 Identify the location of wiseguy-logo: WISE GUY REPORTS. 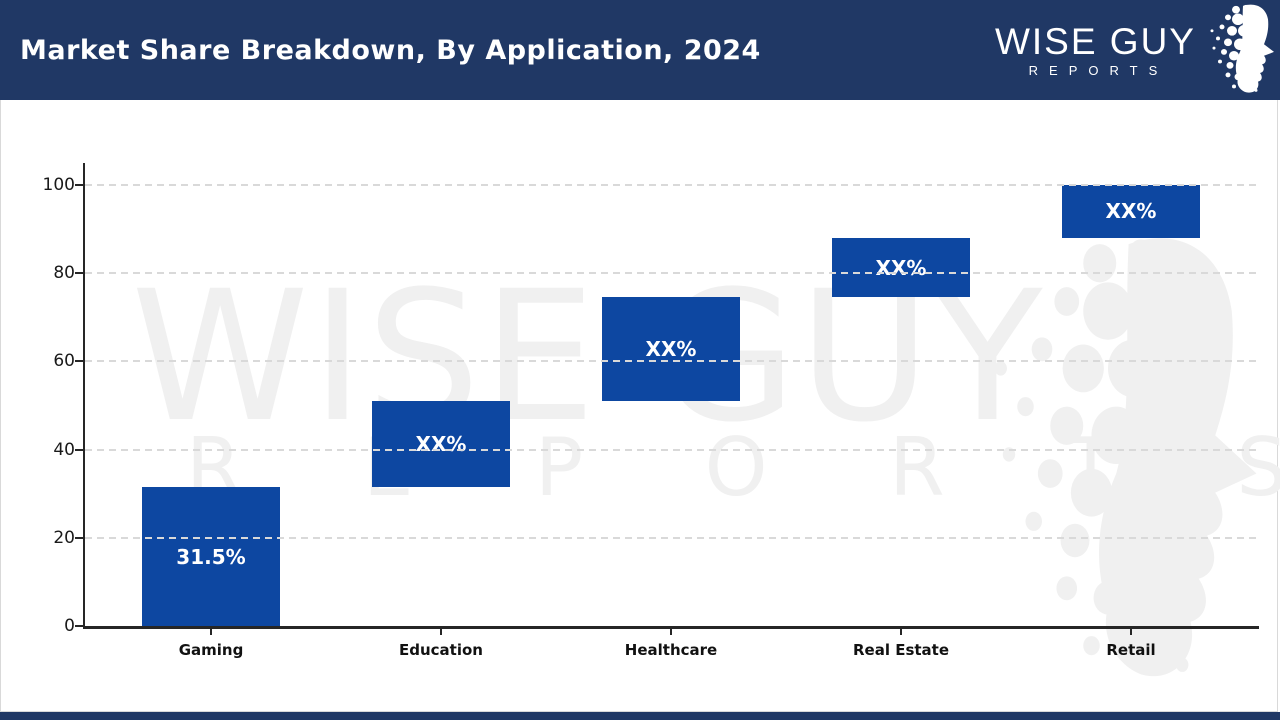
(1136, 50).